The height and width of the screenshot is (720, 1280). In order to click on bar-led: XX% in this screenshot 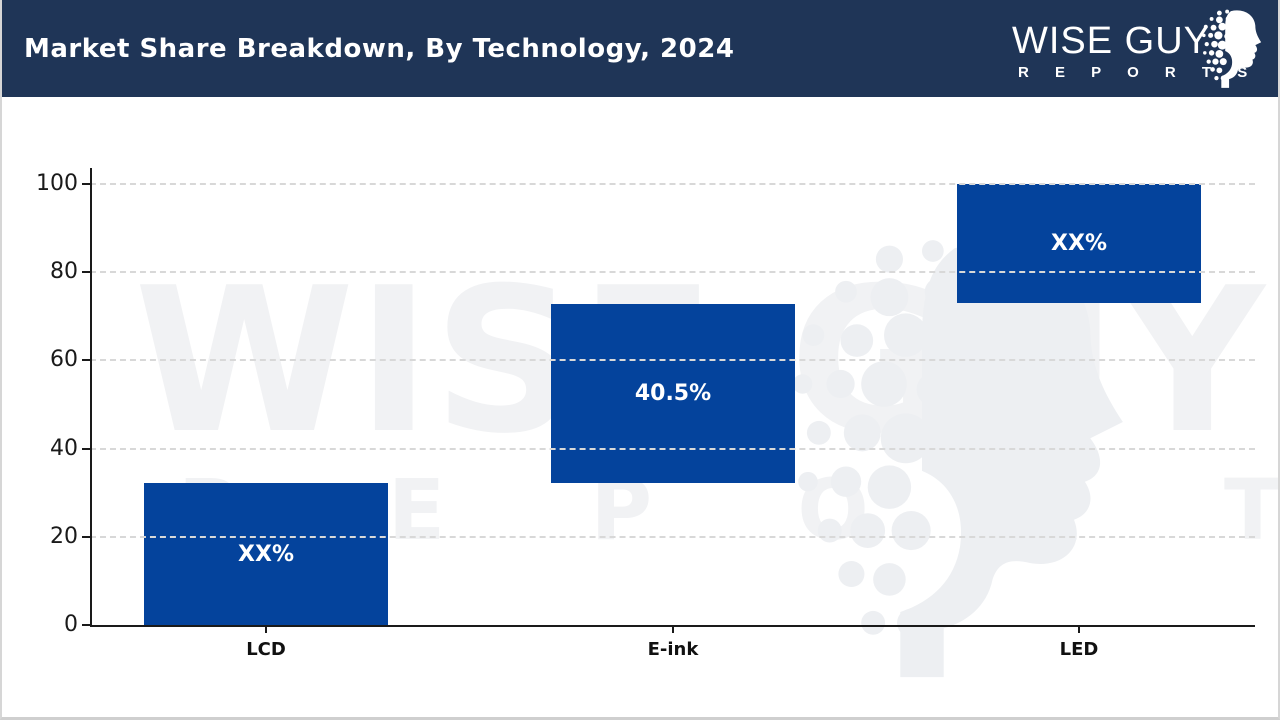, I will do `click(1079, 243)`.